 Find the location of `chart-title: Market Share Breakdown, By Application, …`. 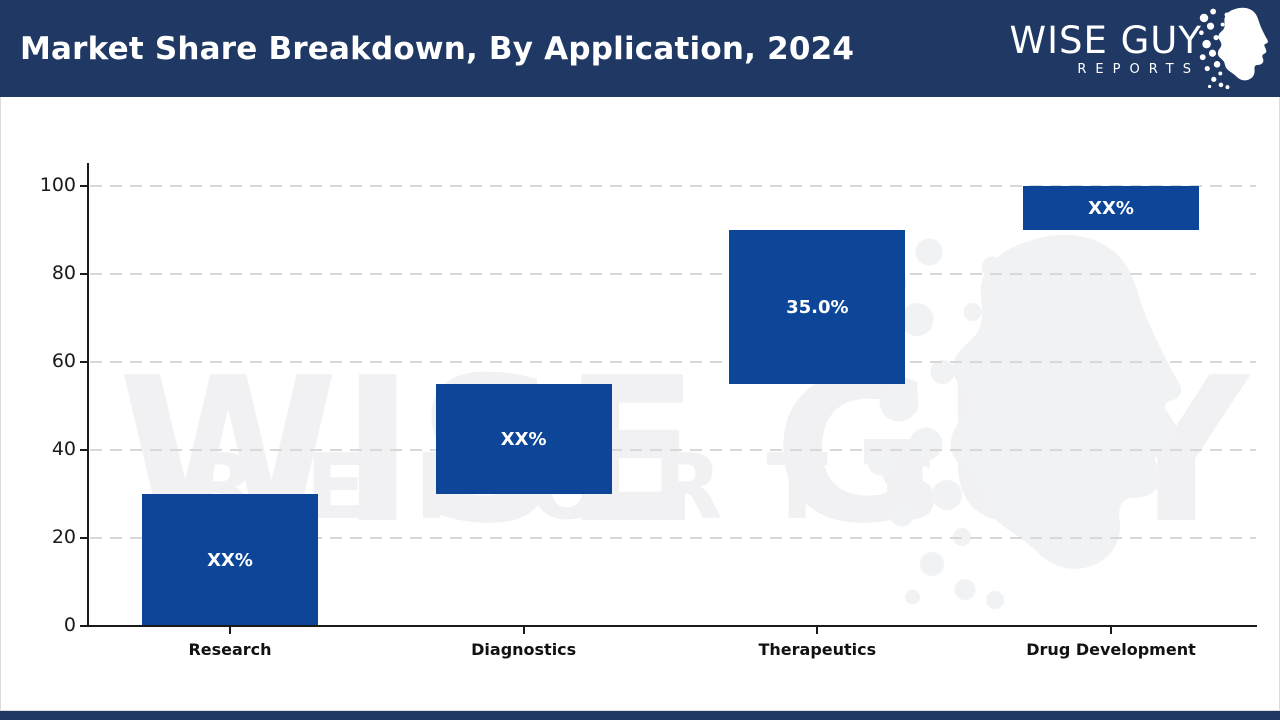

chart-title: Market Share Breakdown, By Application, … is located at coordinates (437, 48).